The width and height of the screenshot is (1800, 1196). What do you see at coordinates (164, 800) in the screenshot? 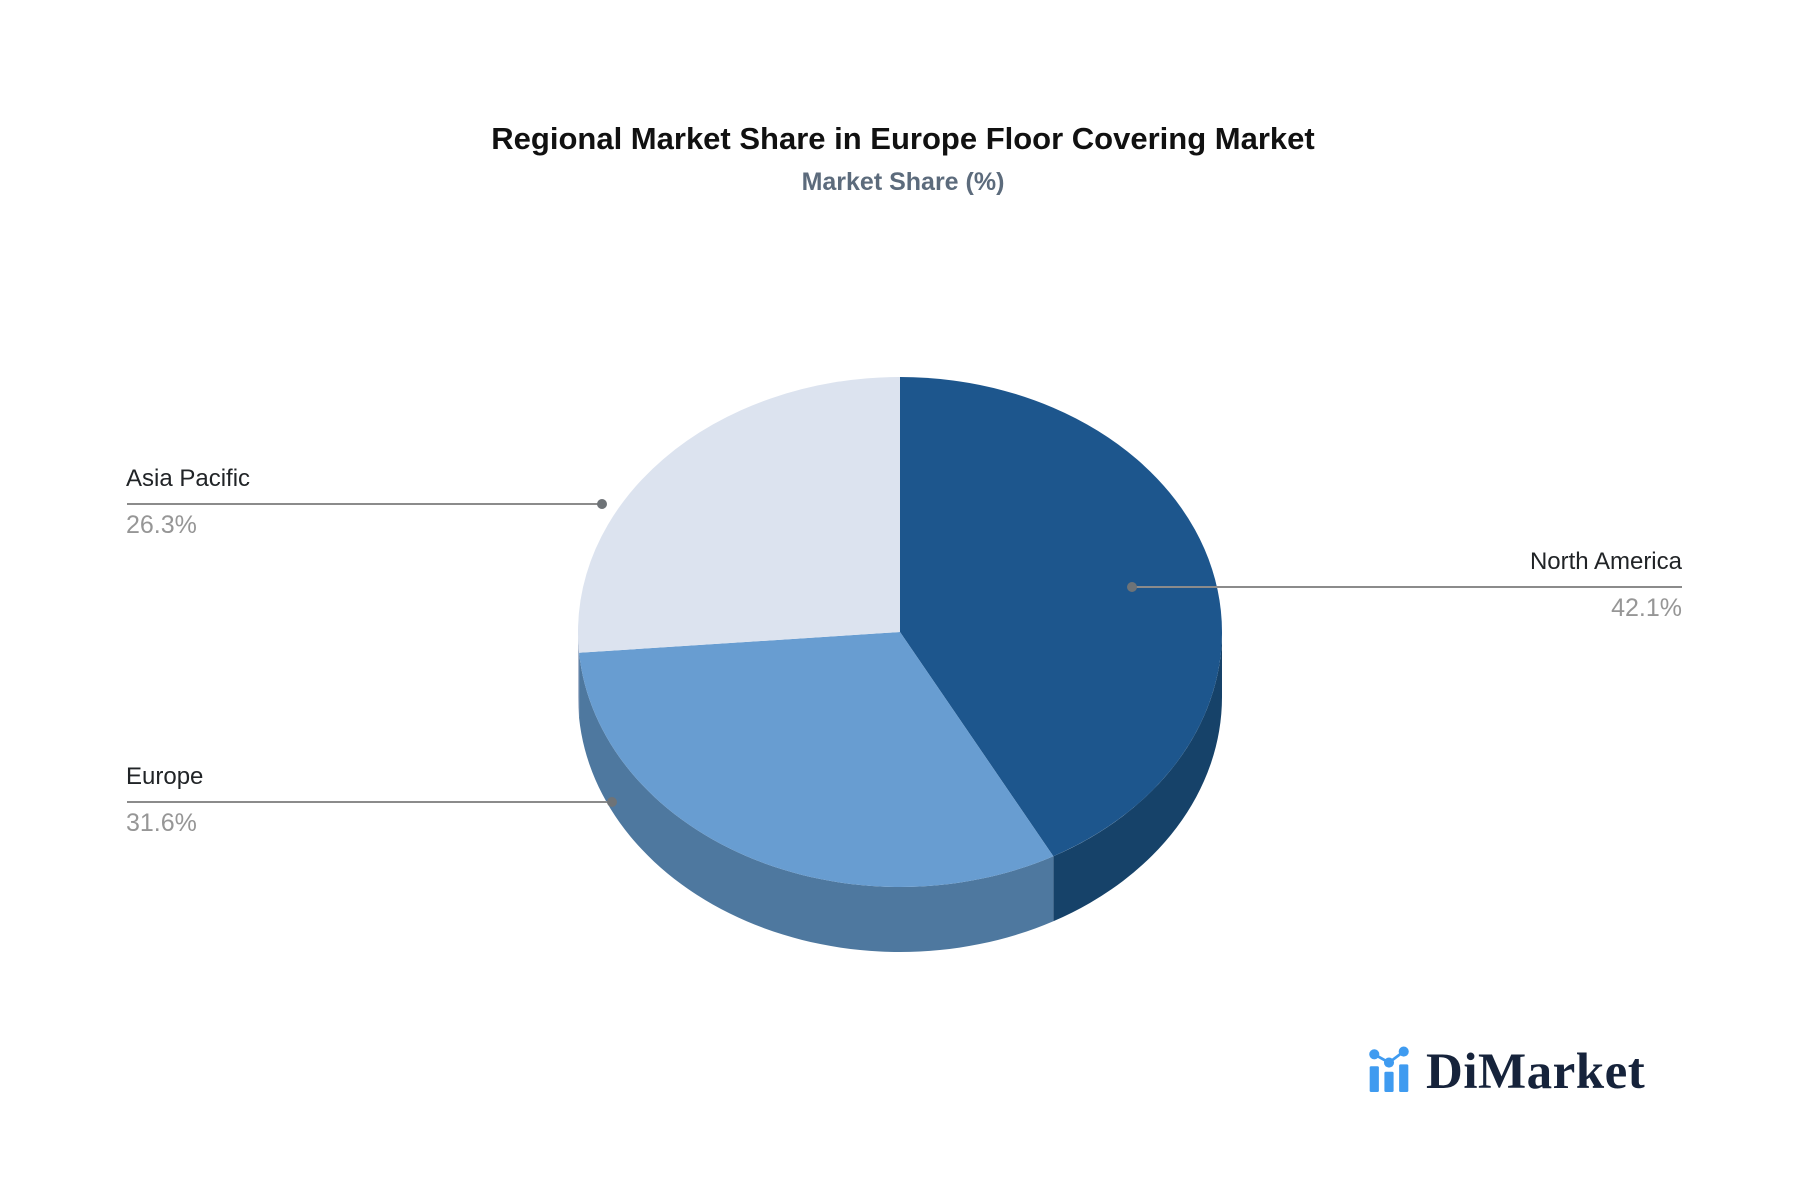
I see `slice-label-europe: Europe 31.6%` at bounding box center [164, 800].